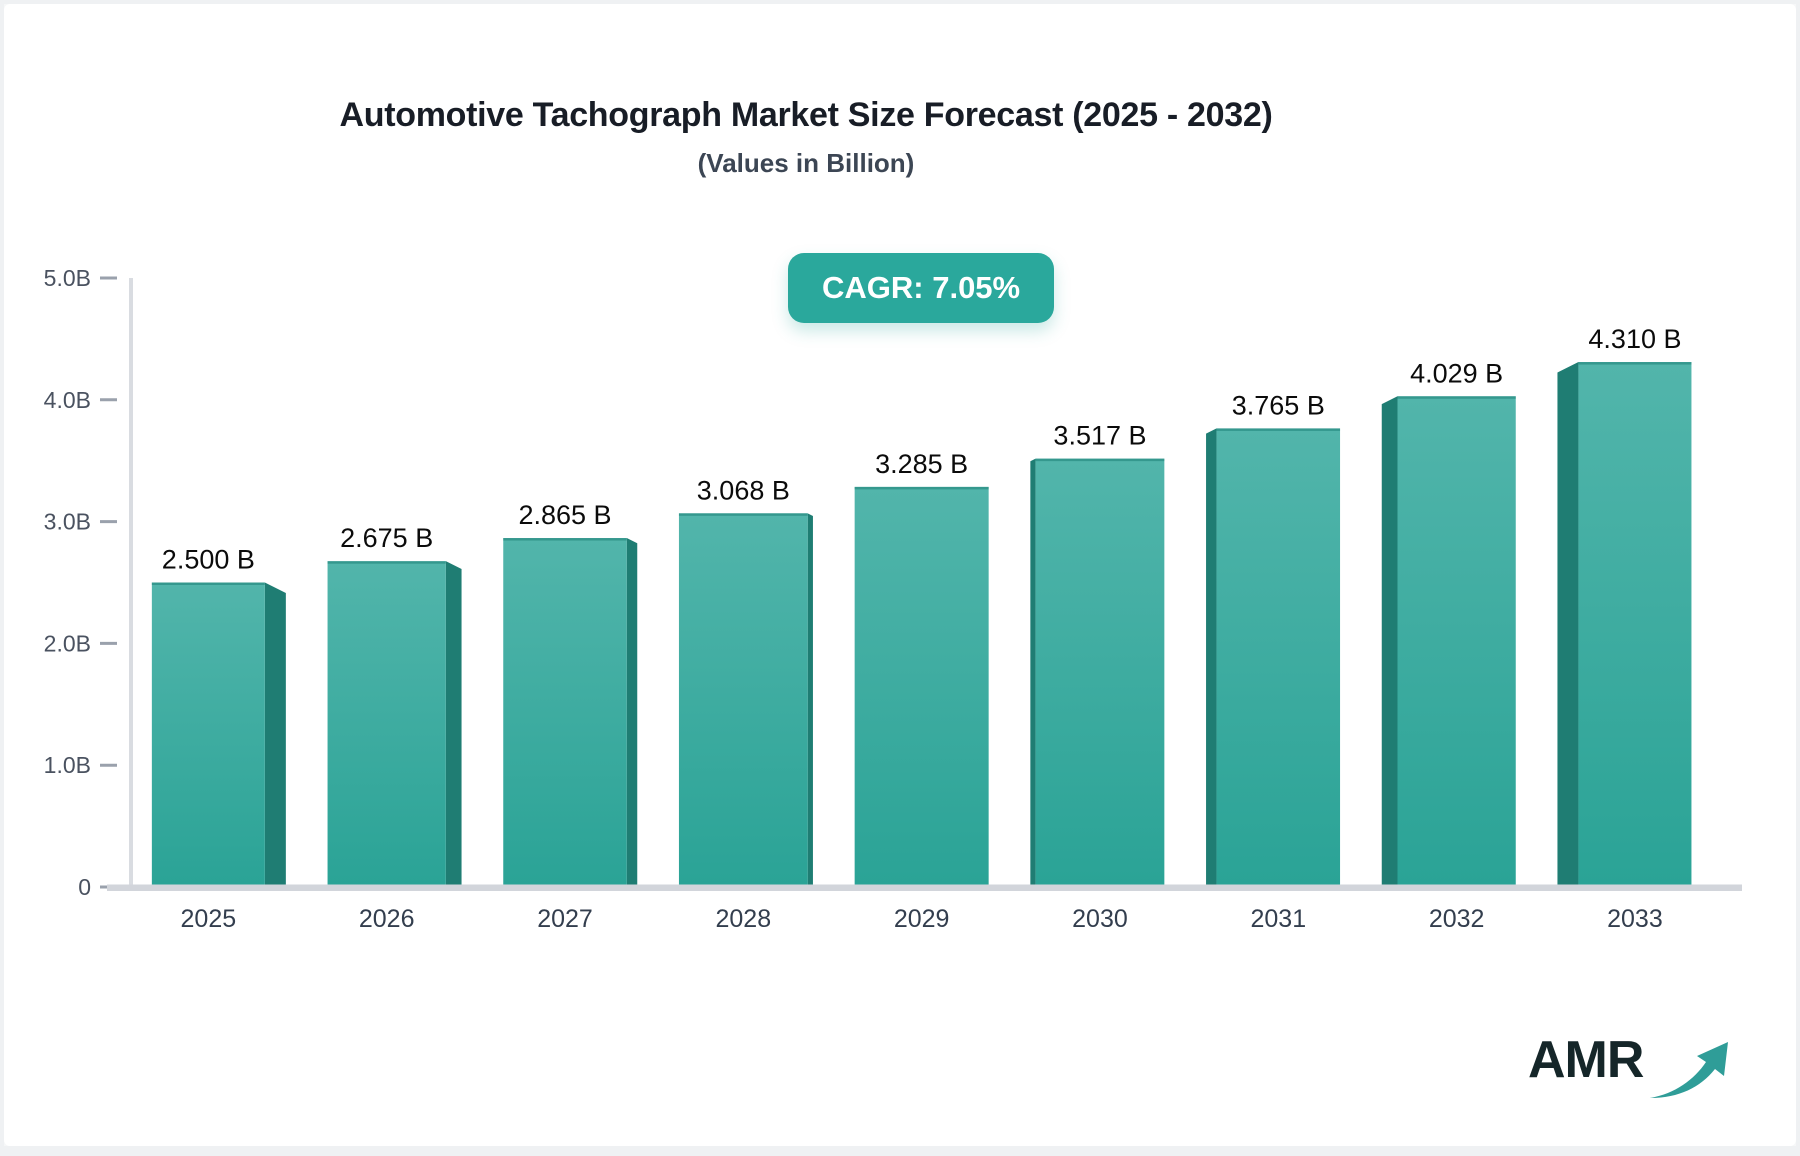 This screenshot has height=1156, width=1800. I want to click on x-category-label: 2026, so click(387, 919).